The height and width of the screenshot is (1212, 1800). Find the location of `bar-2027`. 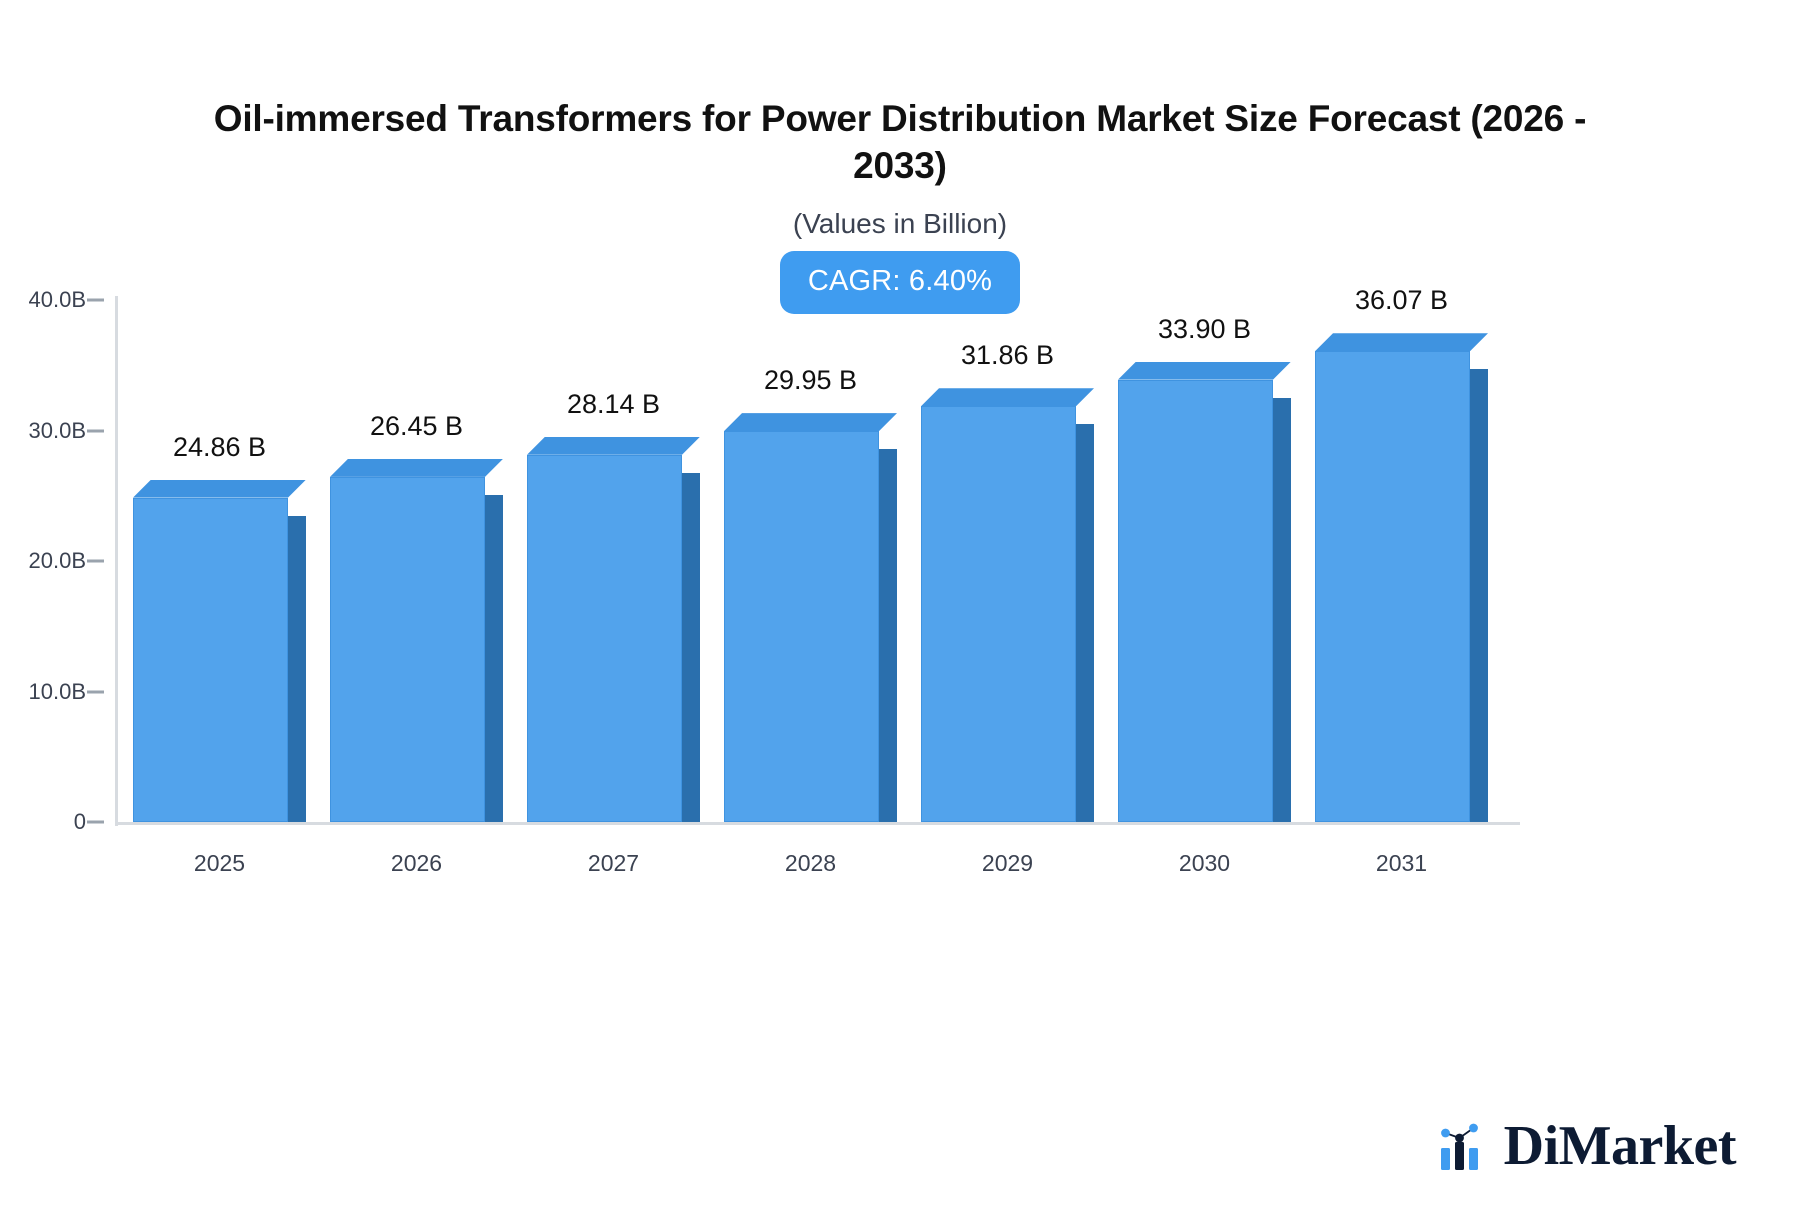

bar-2027 is located at coordinates (613, 638).